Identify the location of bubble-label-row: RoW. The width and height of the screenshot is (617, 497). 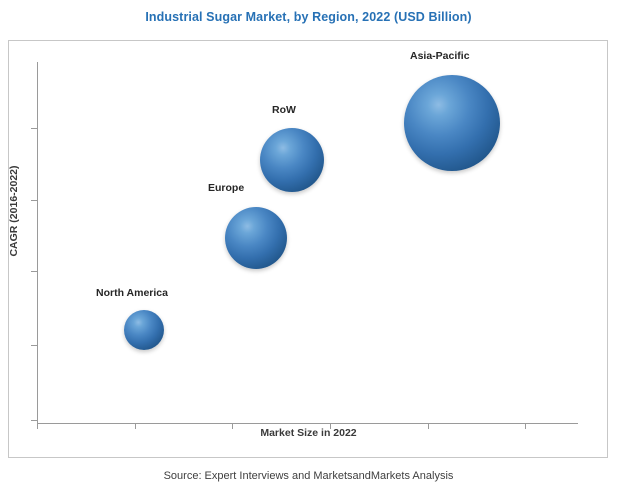
(284, 110).